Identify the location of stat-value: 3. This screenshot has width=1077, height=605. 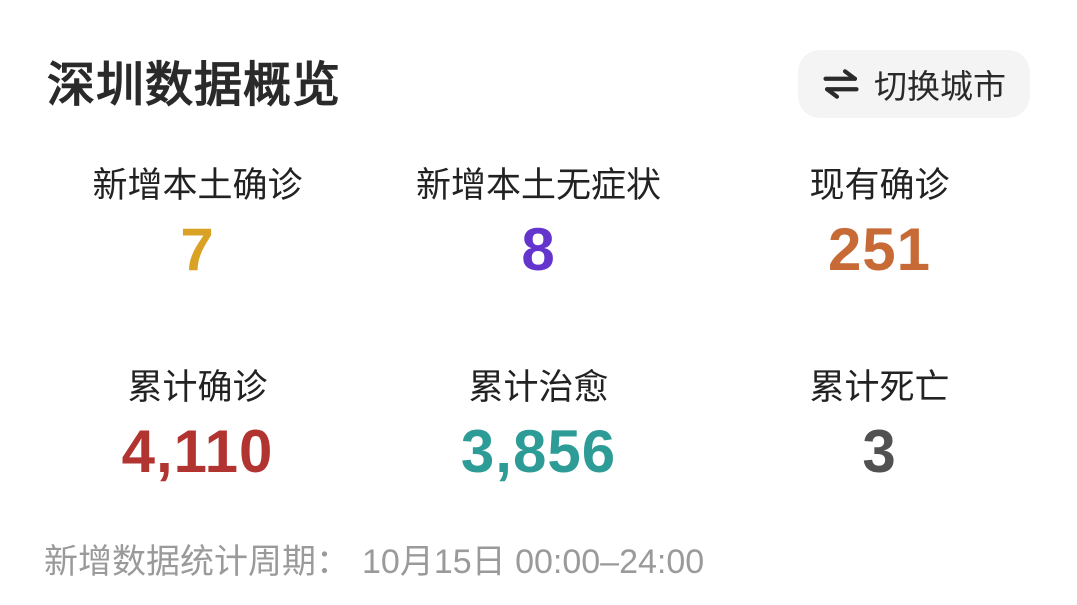
(879, 451).